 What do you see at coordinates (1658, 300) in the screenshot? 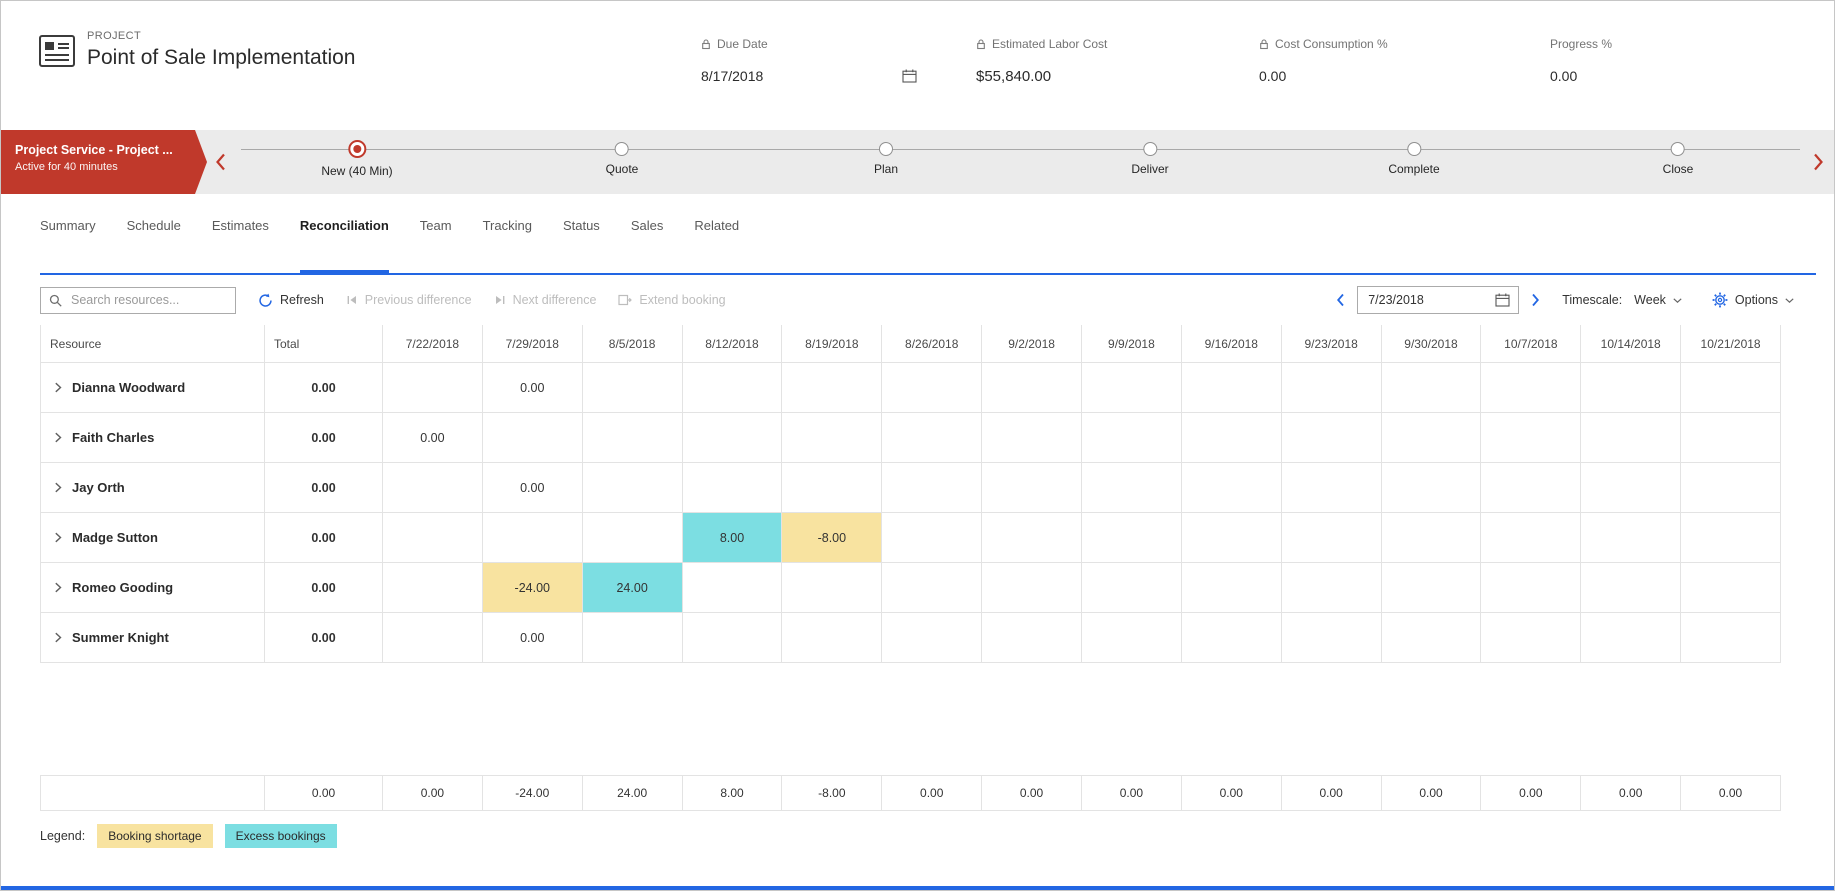
I see `timescale-select: Week` at bounding box center [1658, 300].